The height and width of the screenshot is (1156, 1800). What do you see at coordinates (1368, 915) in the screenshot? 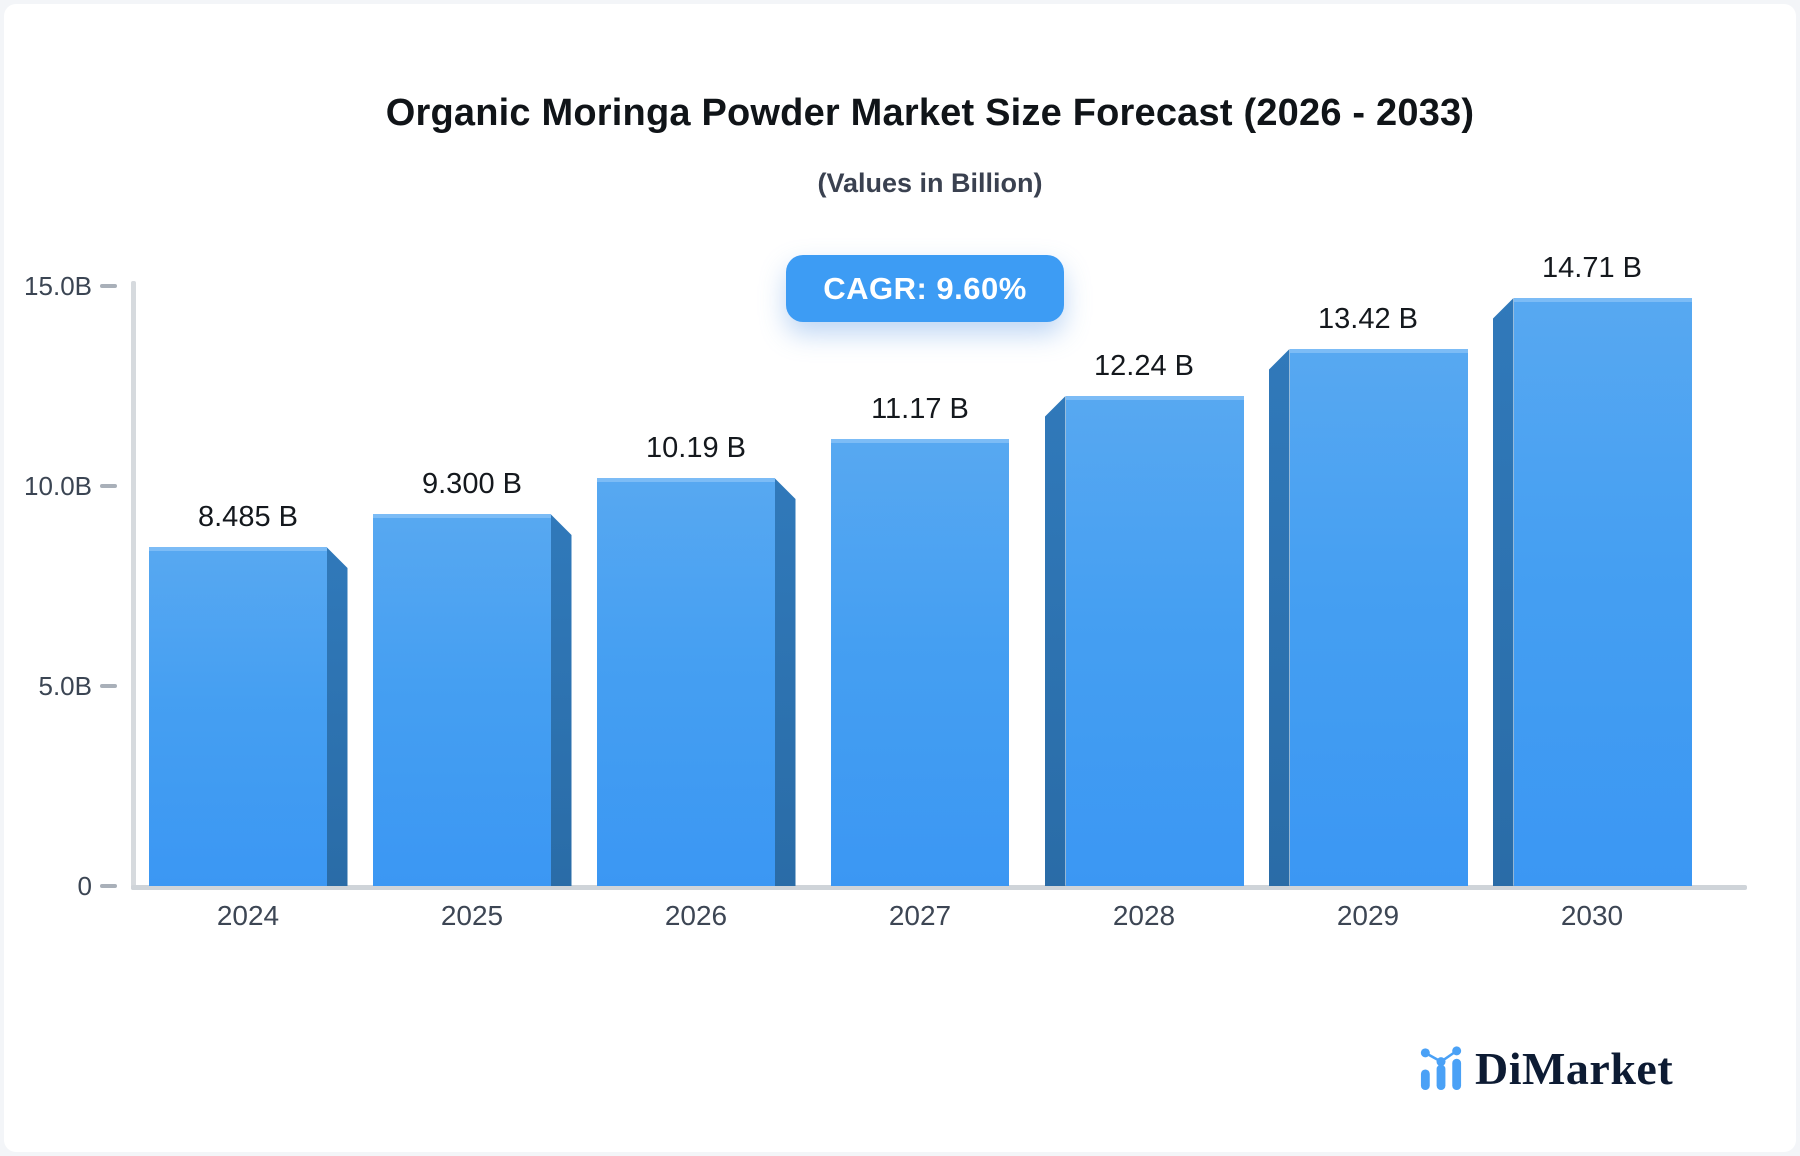
I see `x-axis-label: 2029` at bounding box center [1368, 915].